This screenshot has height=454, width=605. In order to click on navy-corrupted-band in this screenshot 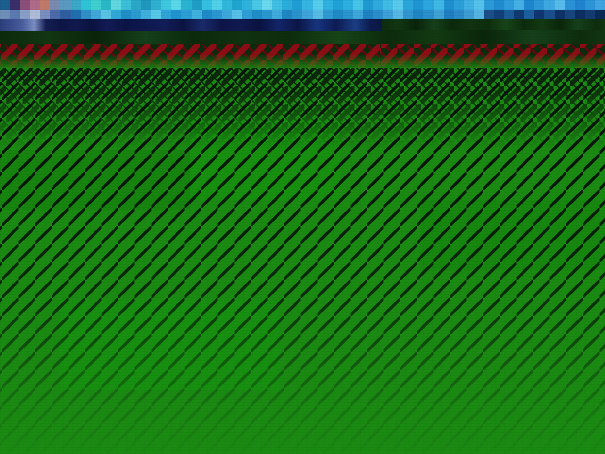, I will do `click(191, 24)`.